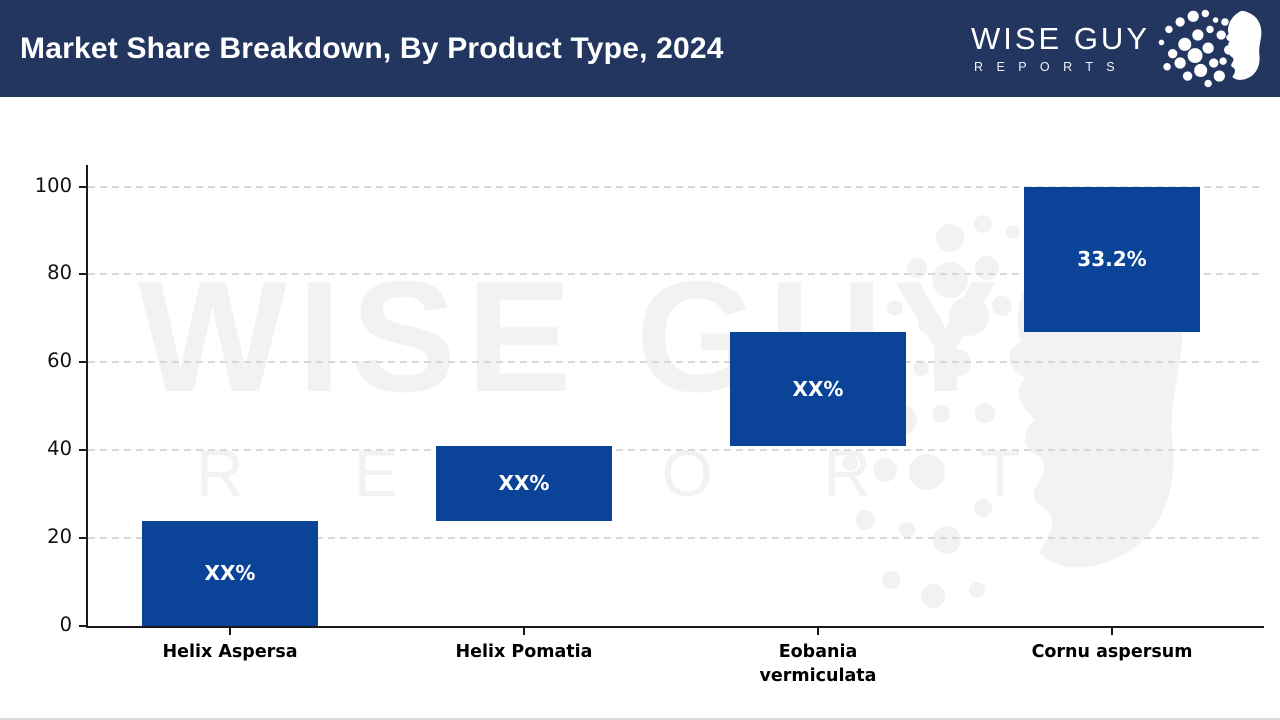 The width and height of the screenshot is (1280, 720). I want to click on wise-guy-face-icon, so click(1210, 48).